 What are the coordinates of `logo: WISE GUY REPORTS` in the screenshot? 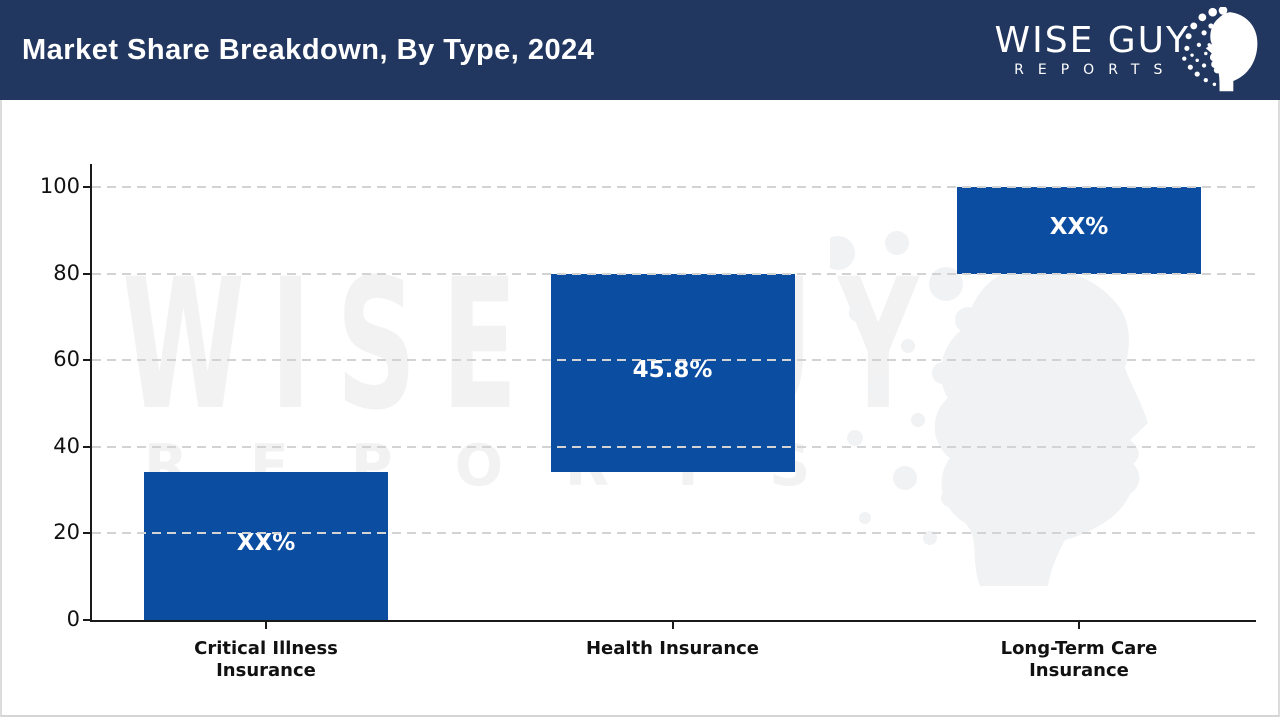 It's located at (1131, 50).